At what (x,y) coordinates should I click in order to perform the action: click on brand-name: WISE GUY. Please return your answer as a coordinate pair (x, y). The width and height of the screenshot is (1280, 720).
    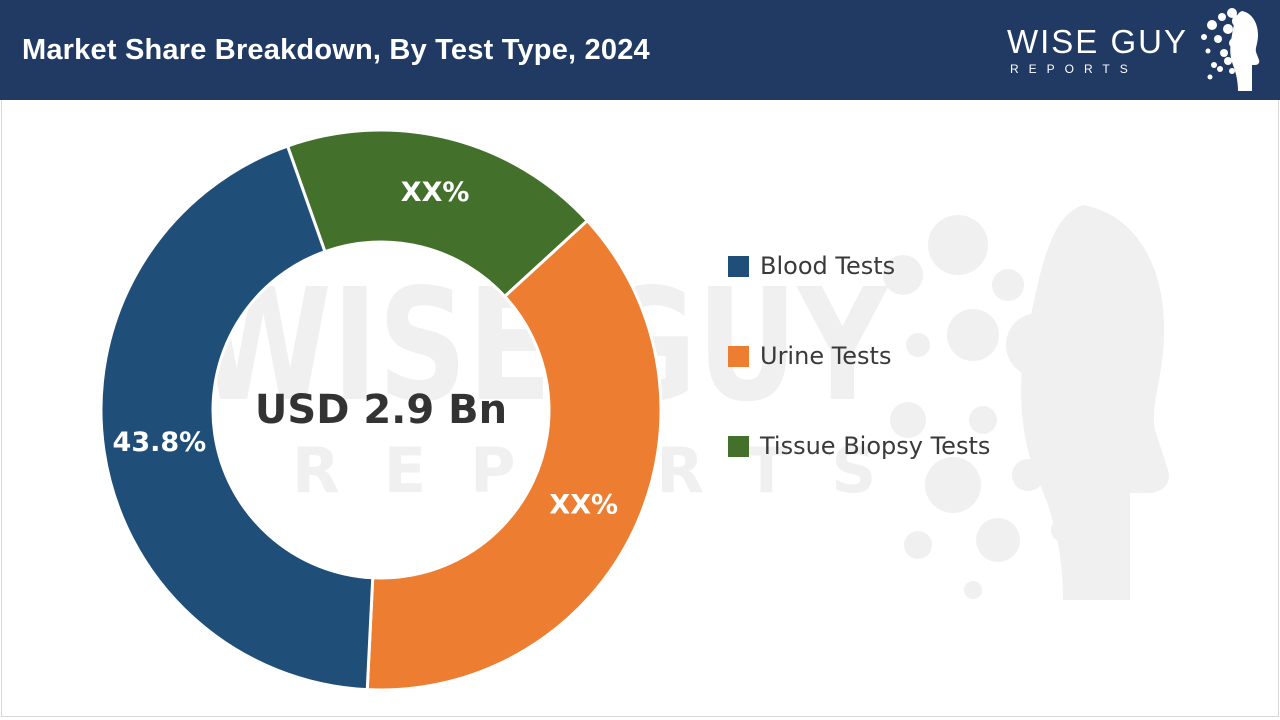
    Looking at the image, I should click on (1097, 41).